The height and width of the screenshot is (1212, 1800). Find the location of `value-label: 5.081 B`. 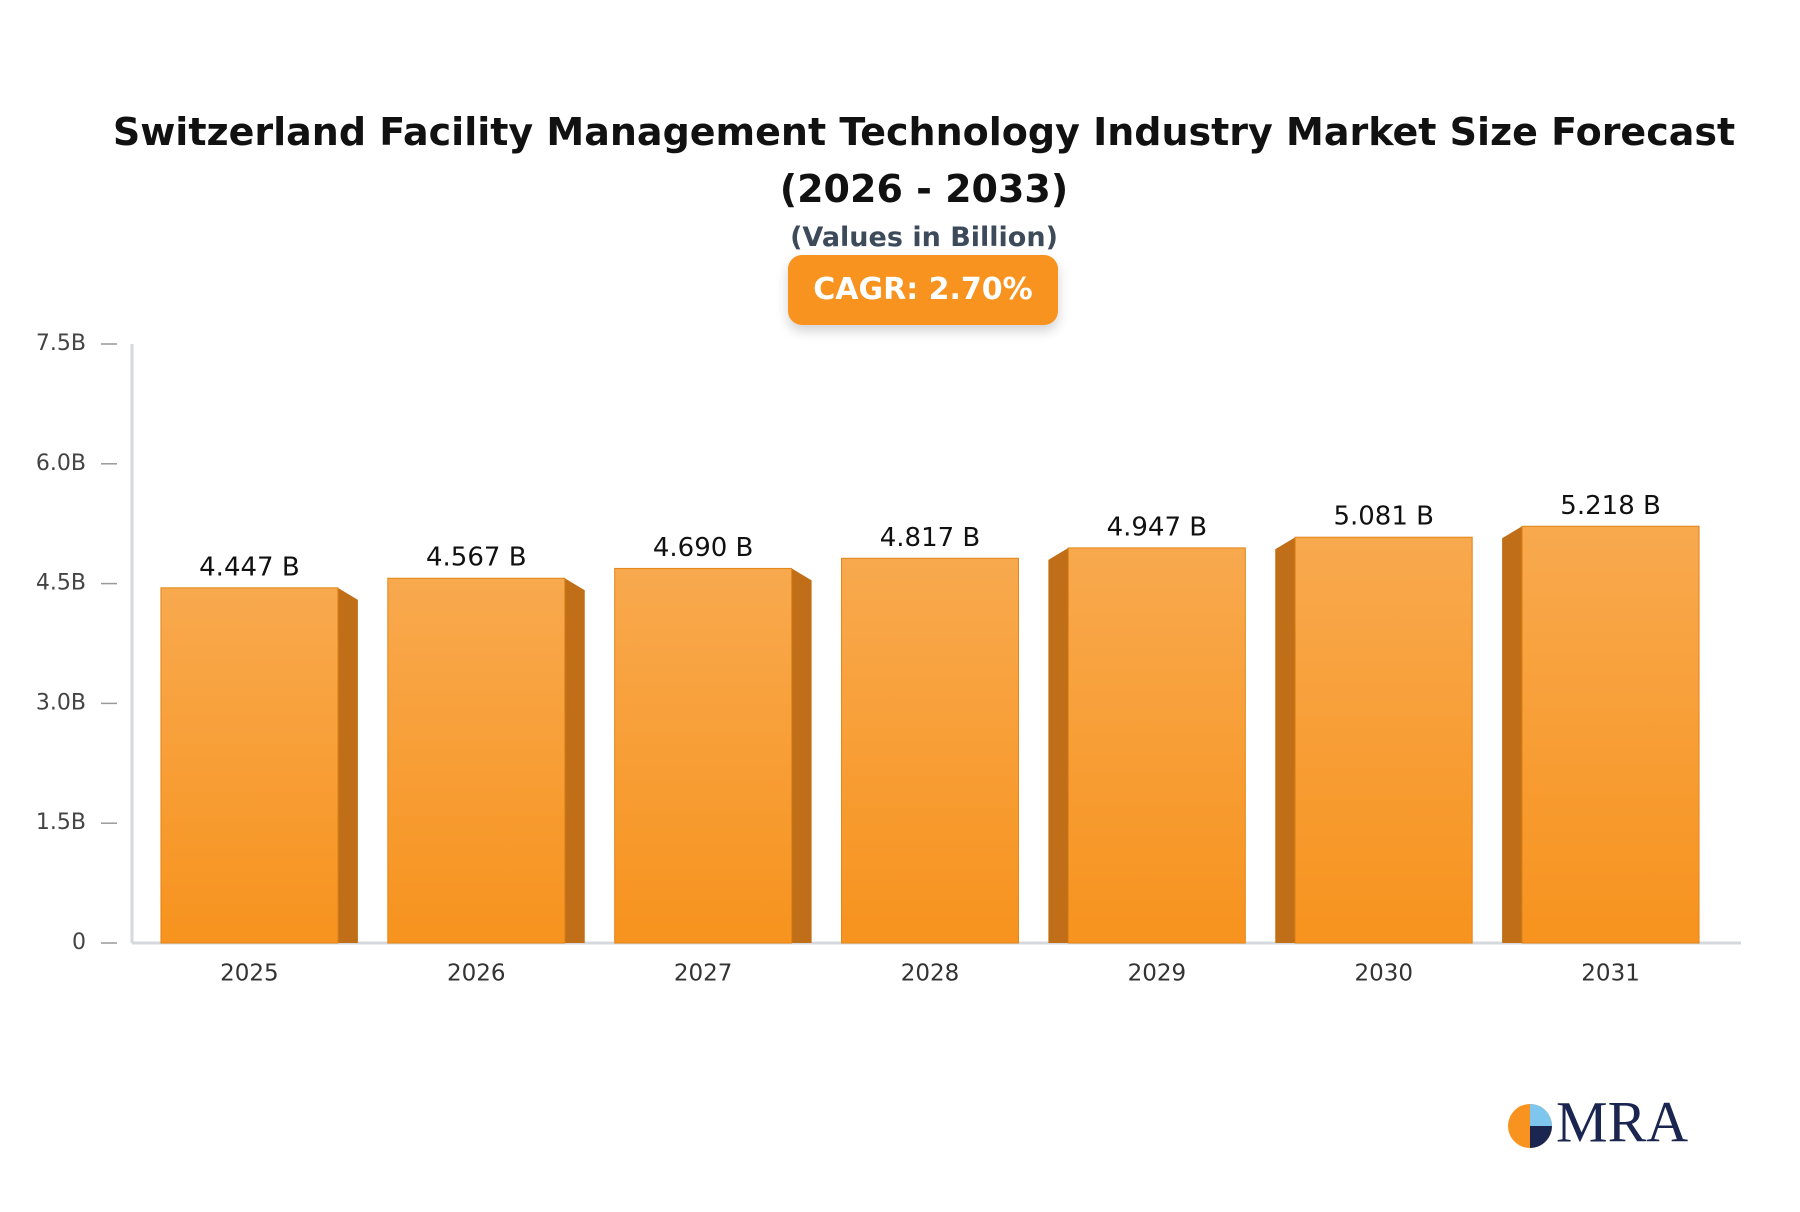

value-label: 5.081 B is located at coordinates (1383, 517).